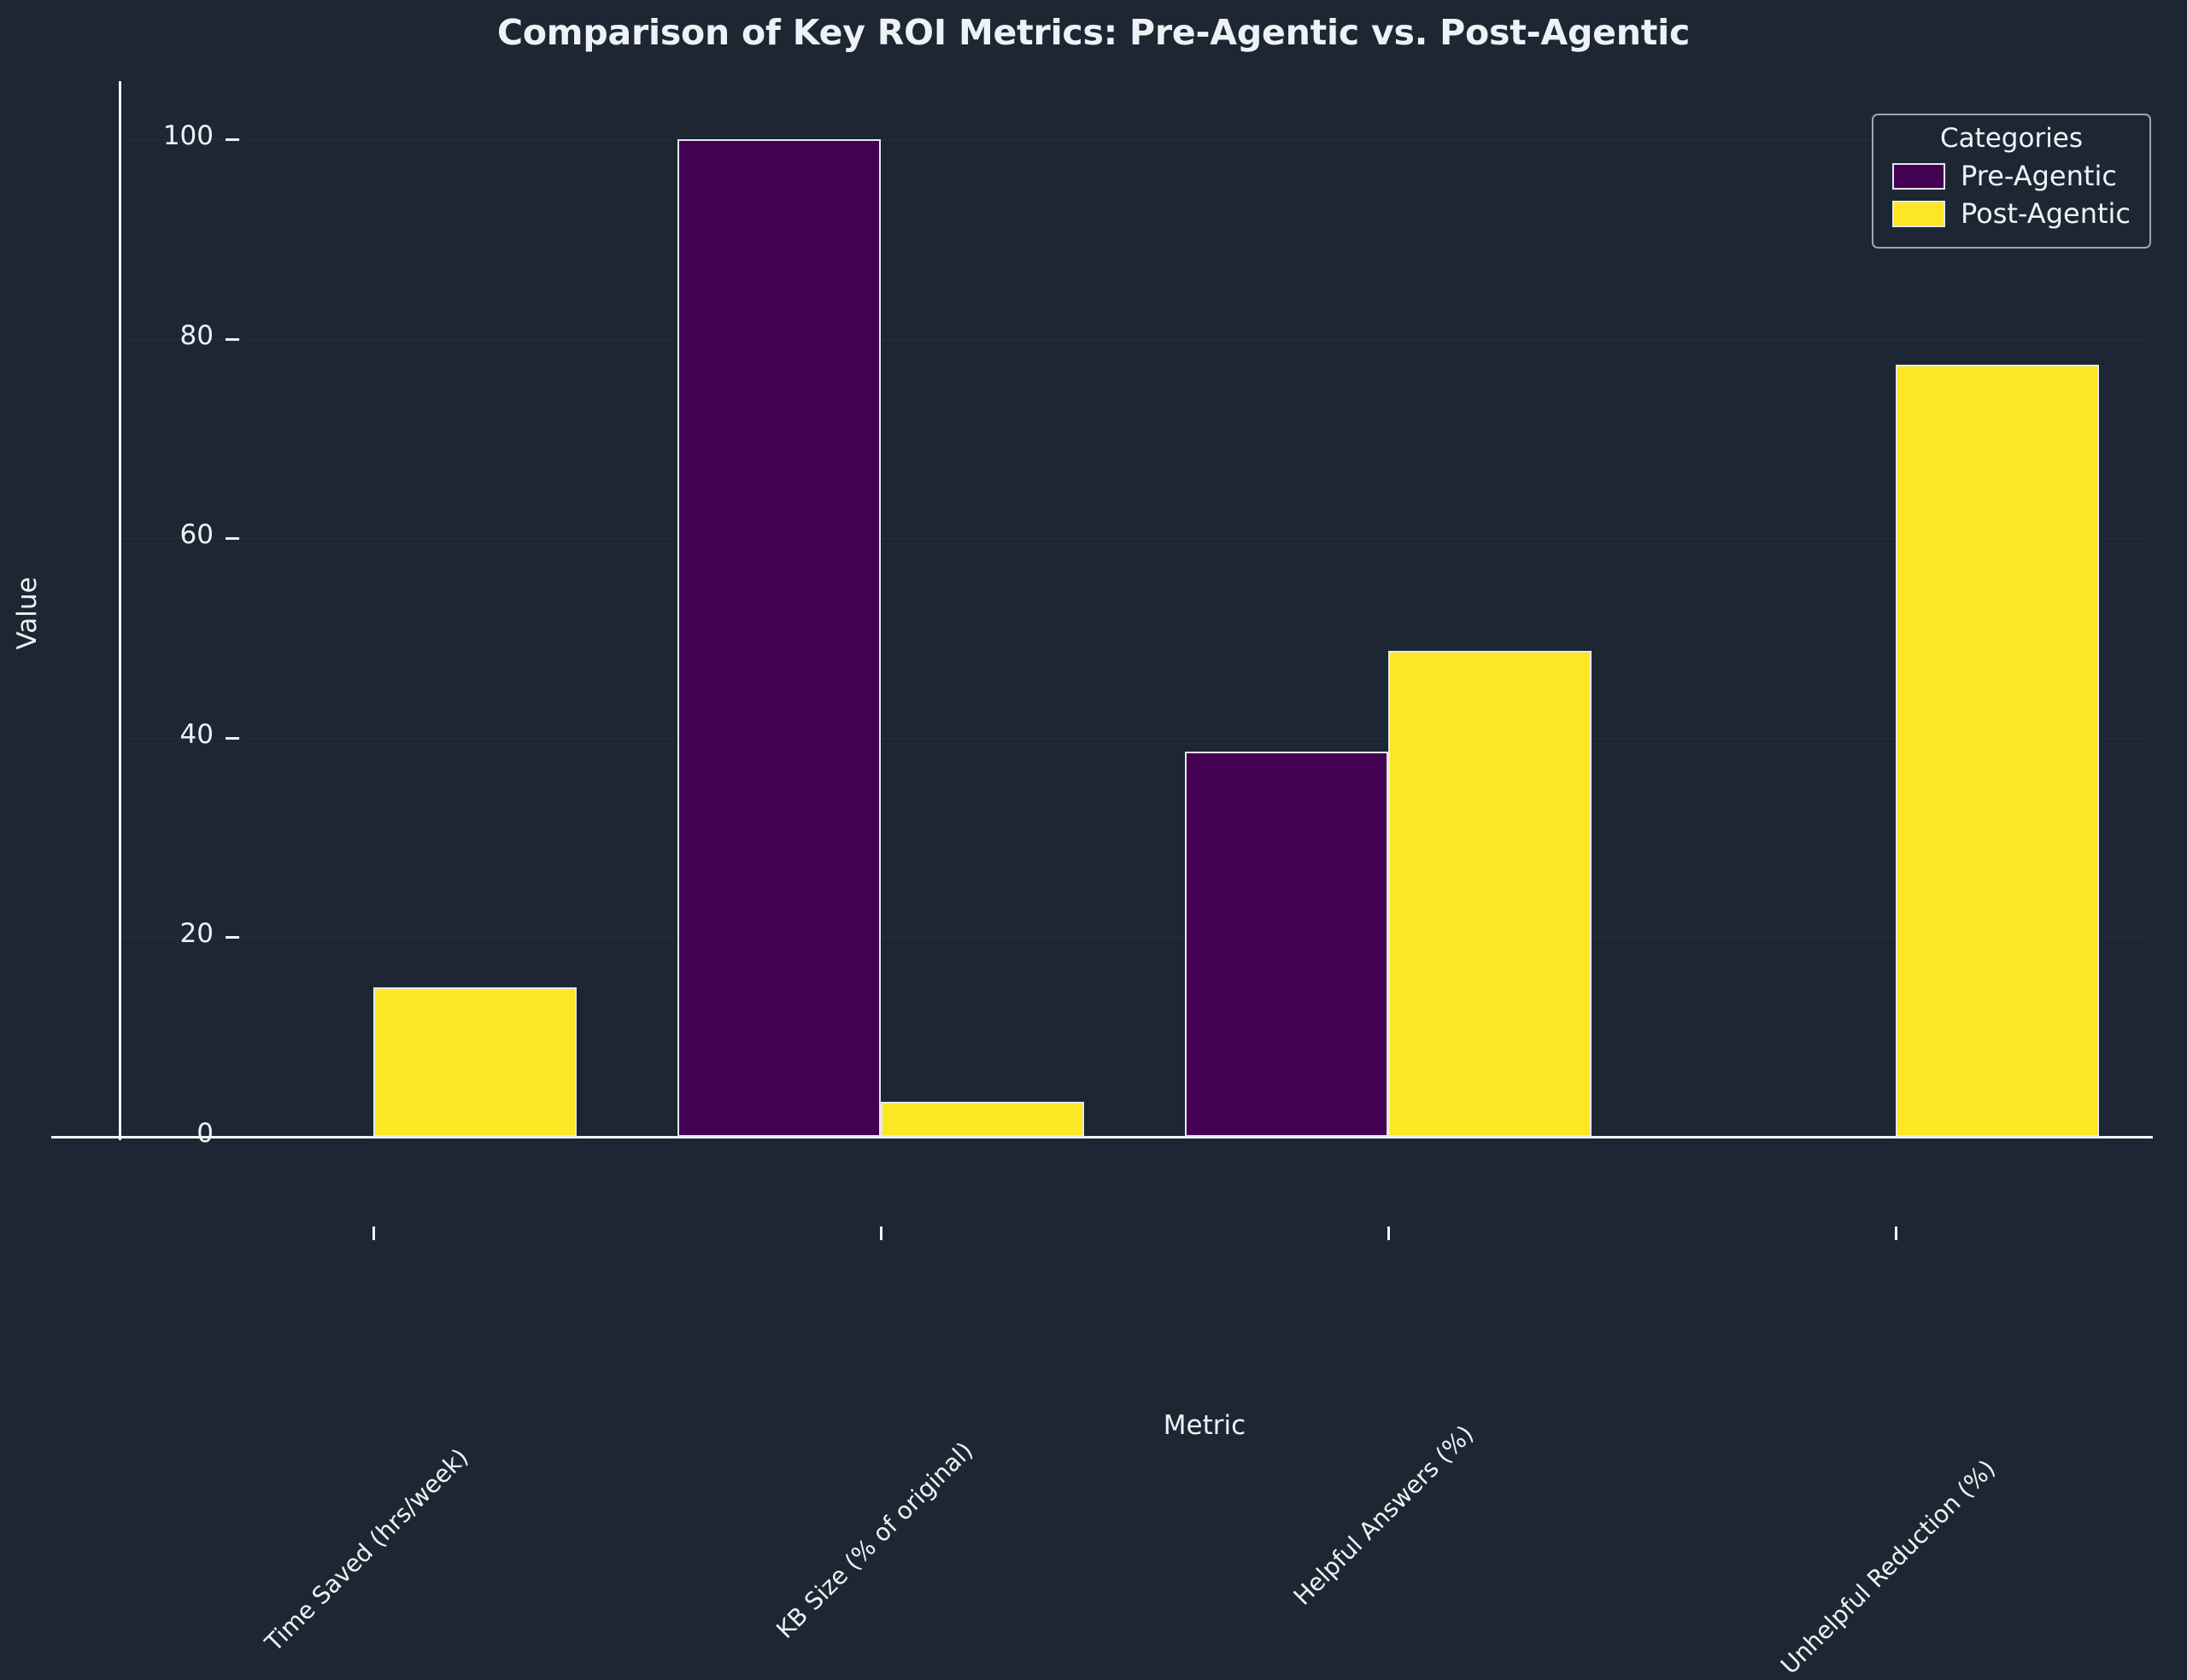  What do you see at coordinates (120, 611) in the screenshot?
I see `y-axis-spine` at bounding box center [120, 611].